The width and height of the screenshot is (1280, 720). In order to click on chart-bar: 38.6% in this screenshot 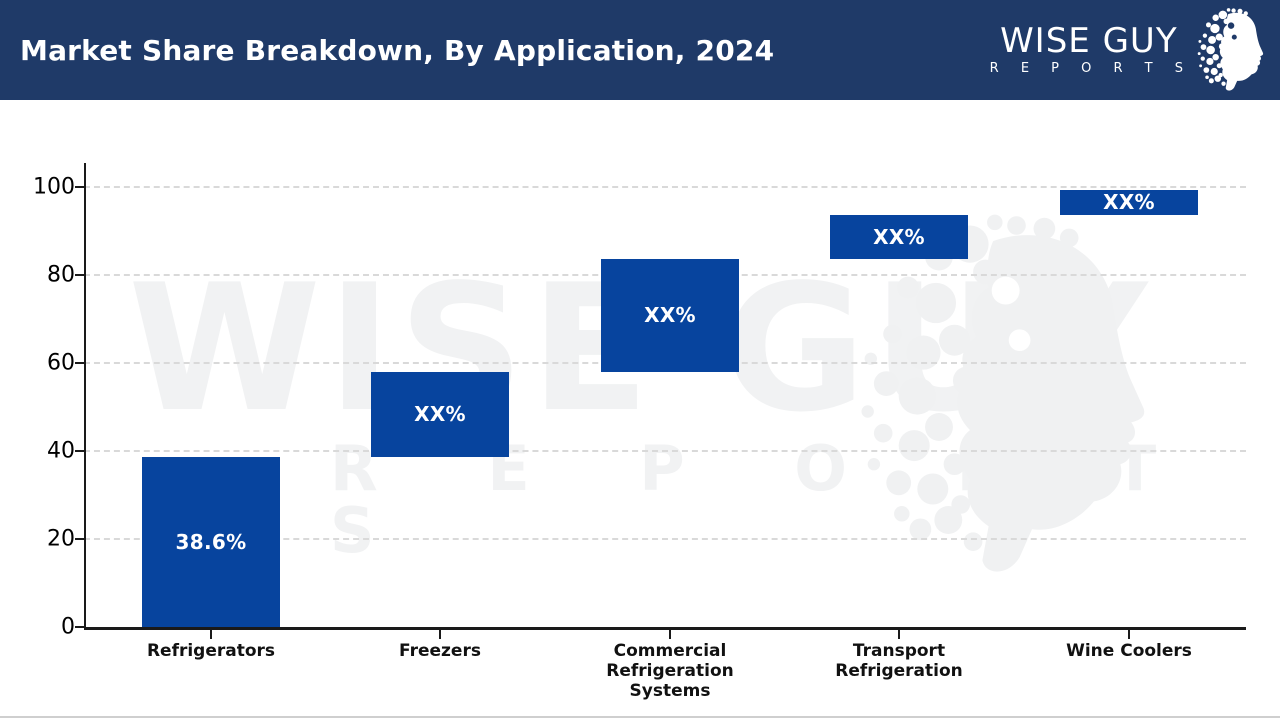, I will do `click(211, 542)`.